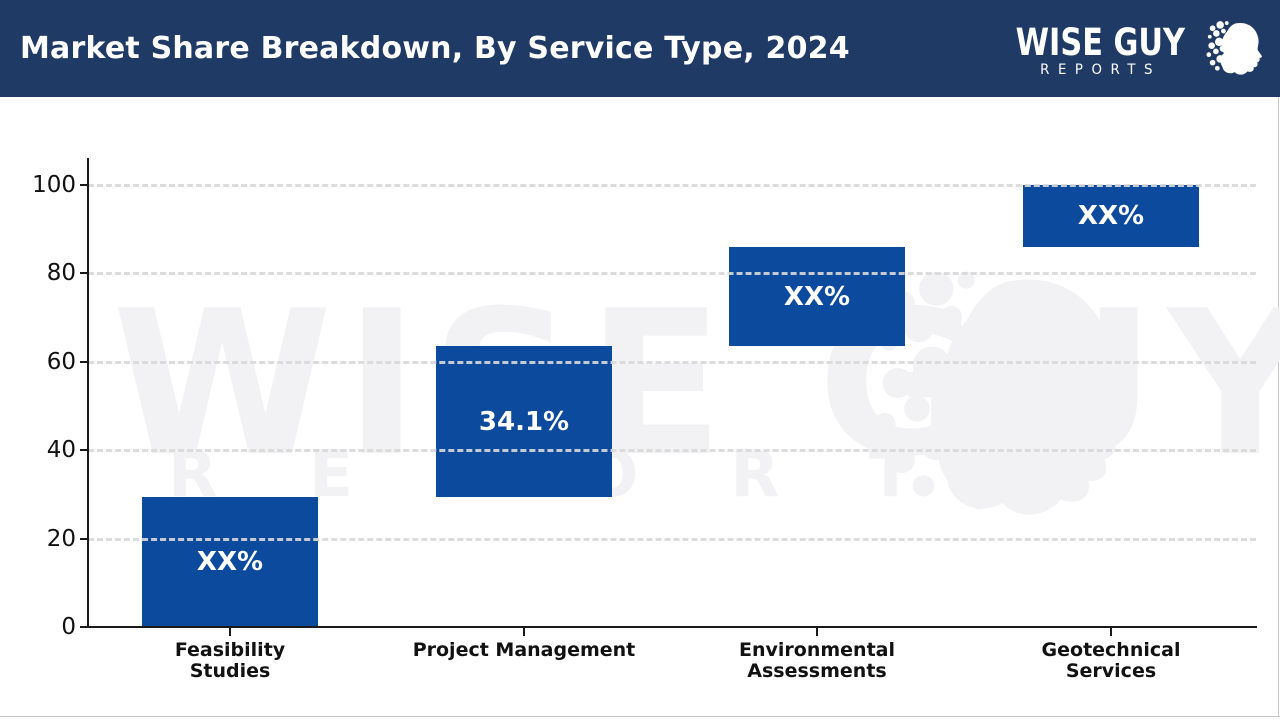 Image resolution: width=1280 pixels, height=720 pixels. I want to click on x-category-line: Geotechnical, so click(1111, 650).